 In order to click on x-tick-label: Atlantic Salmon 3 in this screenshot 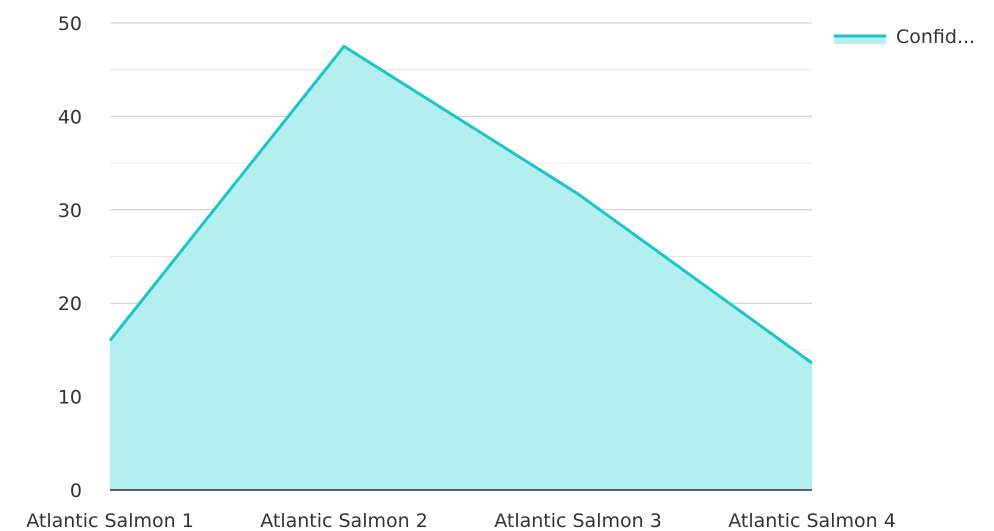, I will do `click(578, 520)`.